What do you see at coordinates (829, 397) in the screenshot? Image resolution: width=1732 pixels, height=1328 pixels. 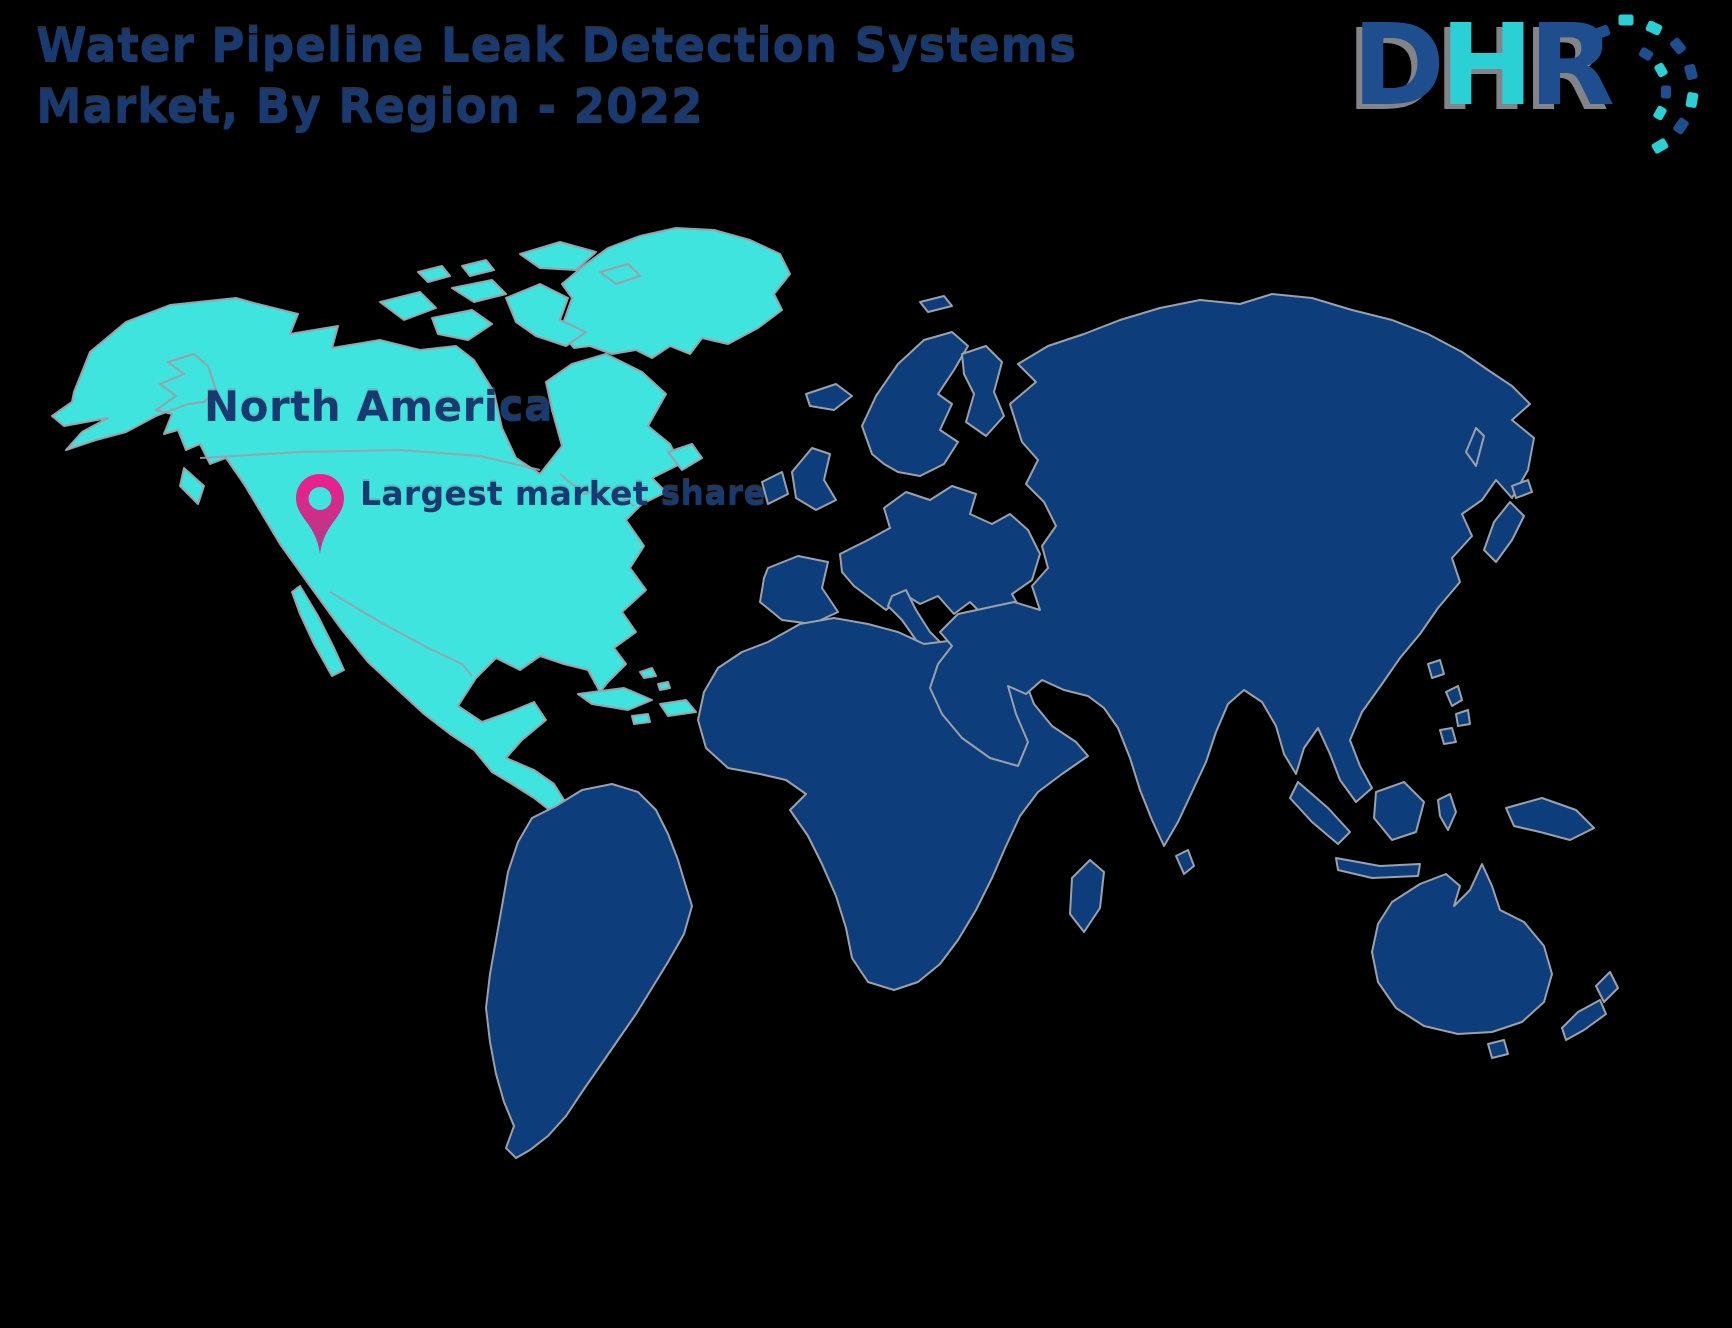 I see `region-iceland` at bounding box center [829, 397].